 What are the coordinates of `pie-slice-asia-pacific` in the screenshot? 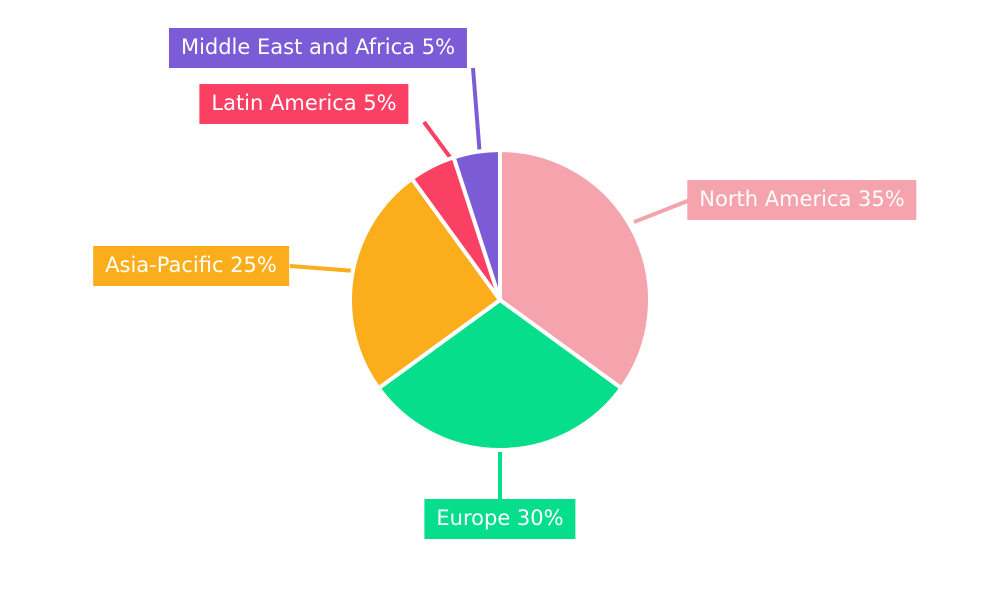 It's located at (425, 283).